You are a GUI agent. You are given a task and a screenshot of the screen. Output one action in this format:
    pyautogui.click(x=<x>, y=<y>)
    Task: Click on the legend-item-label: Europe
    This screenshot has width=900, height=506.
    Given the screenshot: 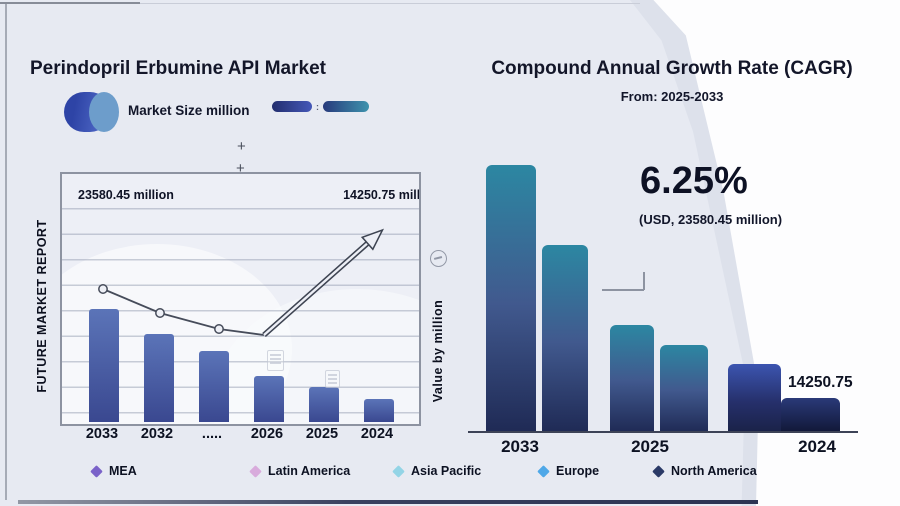 What is the action you would take?
    pyautogui.click(x=578, y=471)
    